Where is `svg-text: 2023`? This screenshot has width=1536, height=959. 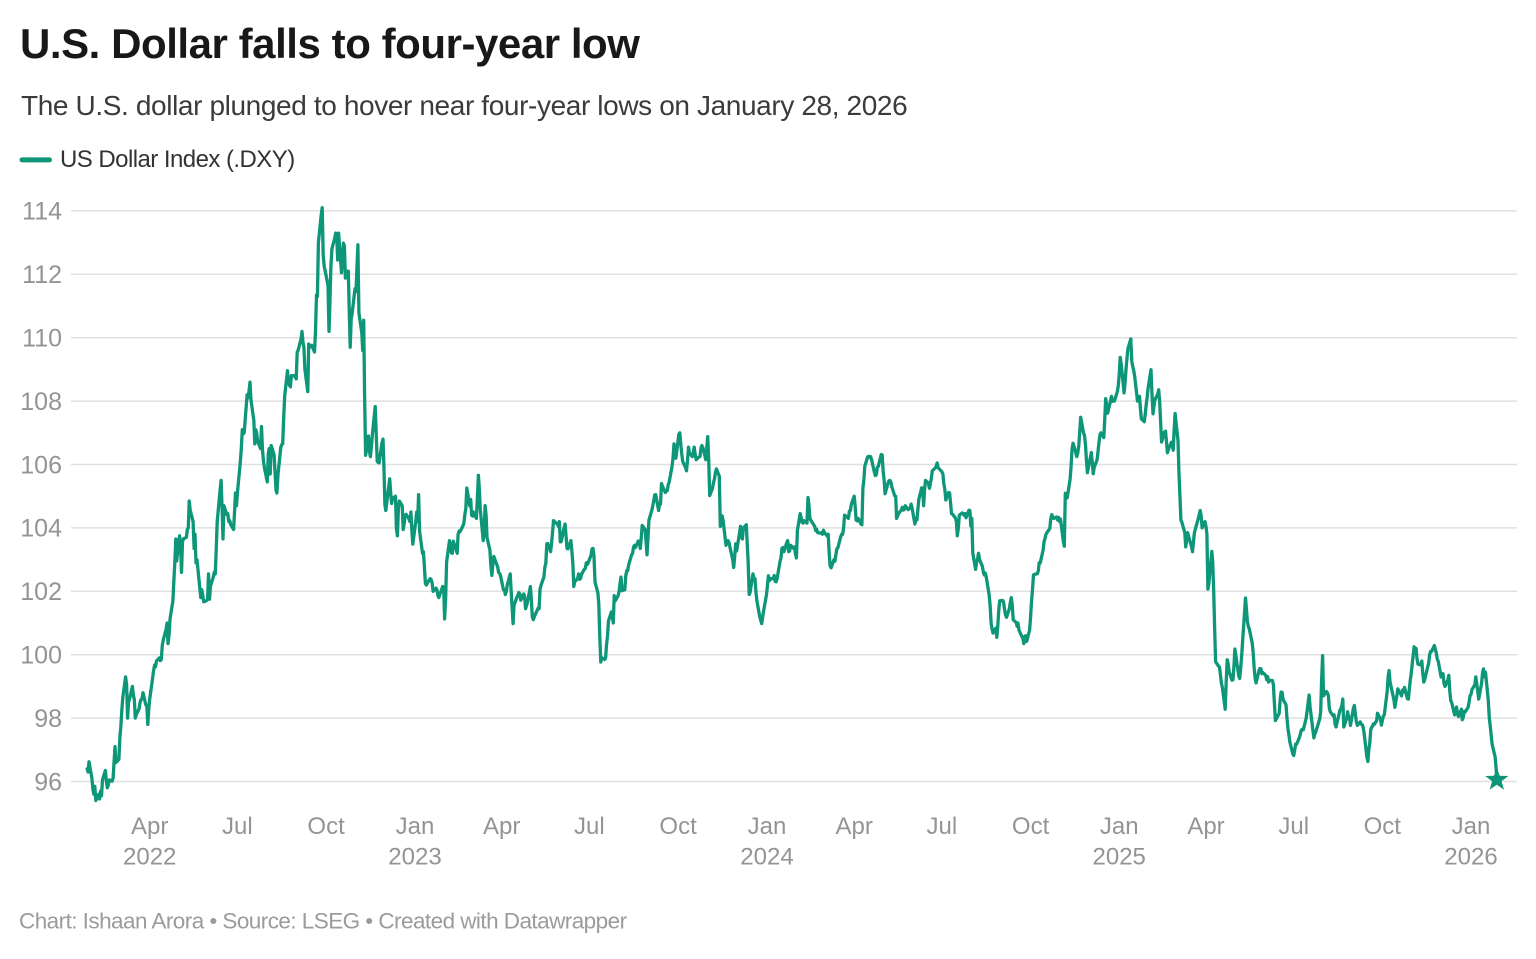 svg-text: 2023 is located at coordinates (414, 857).